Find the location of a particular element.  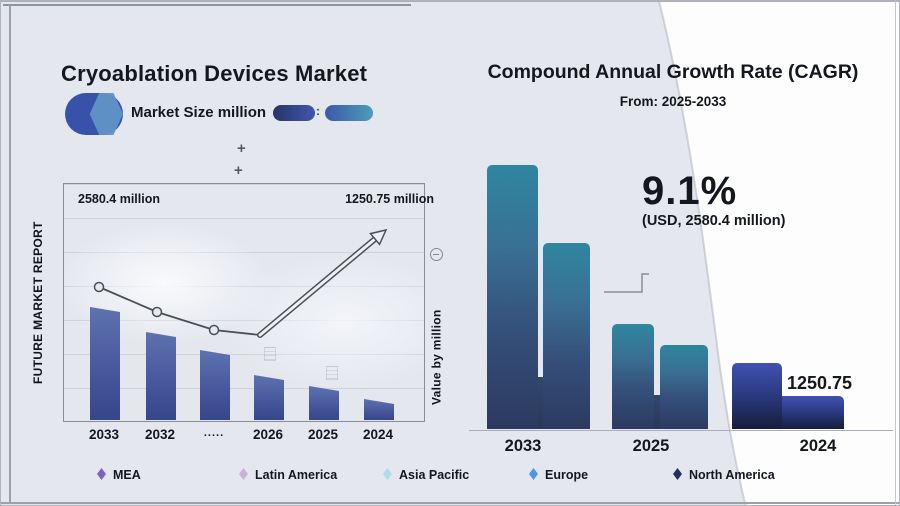

cagr-chart-axis is located at coordinates (681, 430).